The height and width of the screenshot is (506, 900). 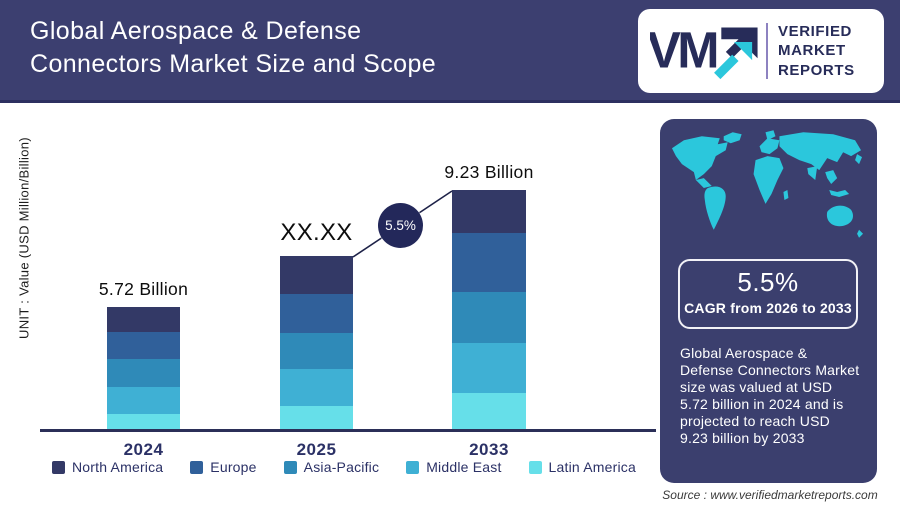 I want to click on x-axis-tick-2024: 2024, so click(x=143, y=449).